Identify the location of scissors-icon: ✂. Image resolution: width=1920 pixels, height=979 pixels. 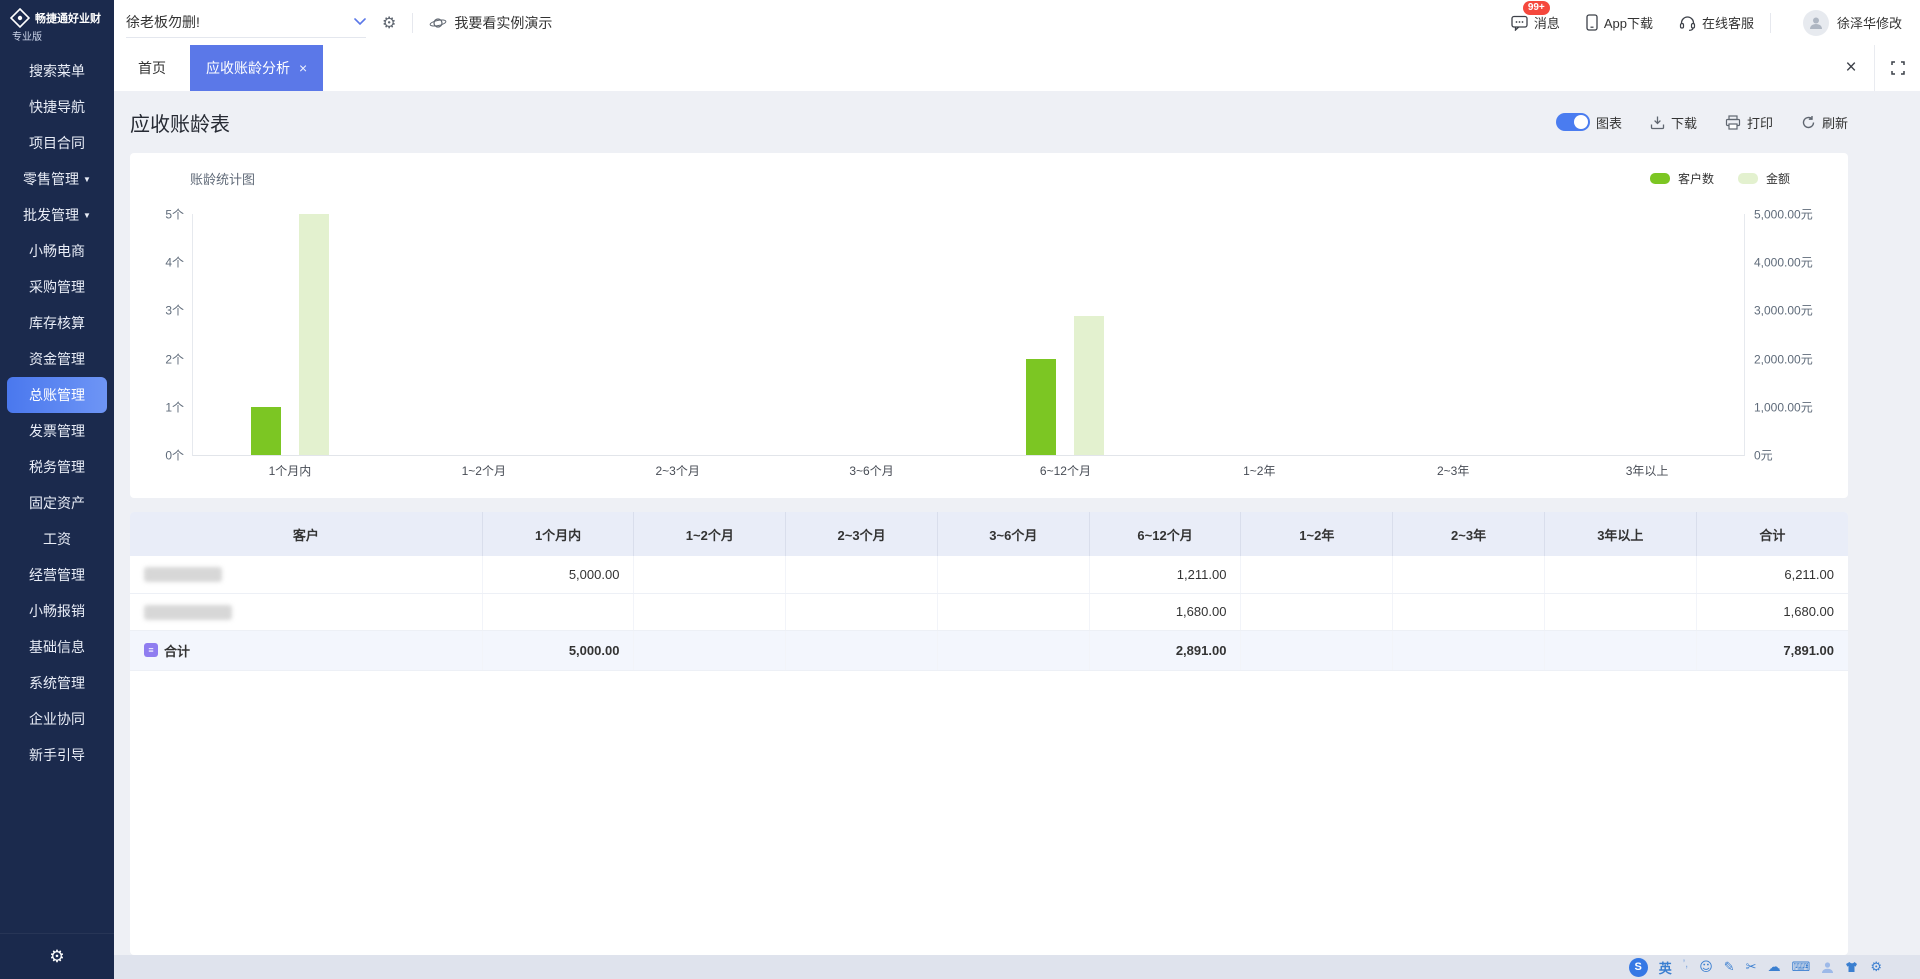
(1751, 967).